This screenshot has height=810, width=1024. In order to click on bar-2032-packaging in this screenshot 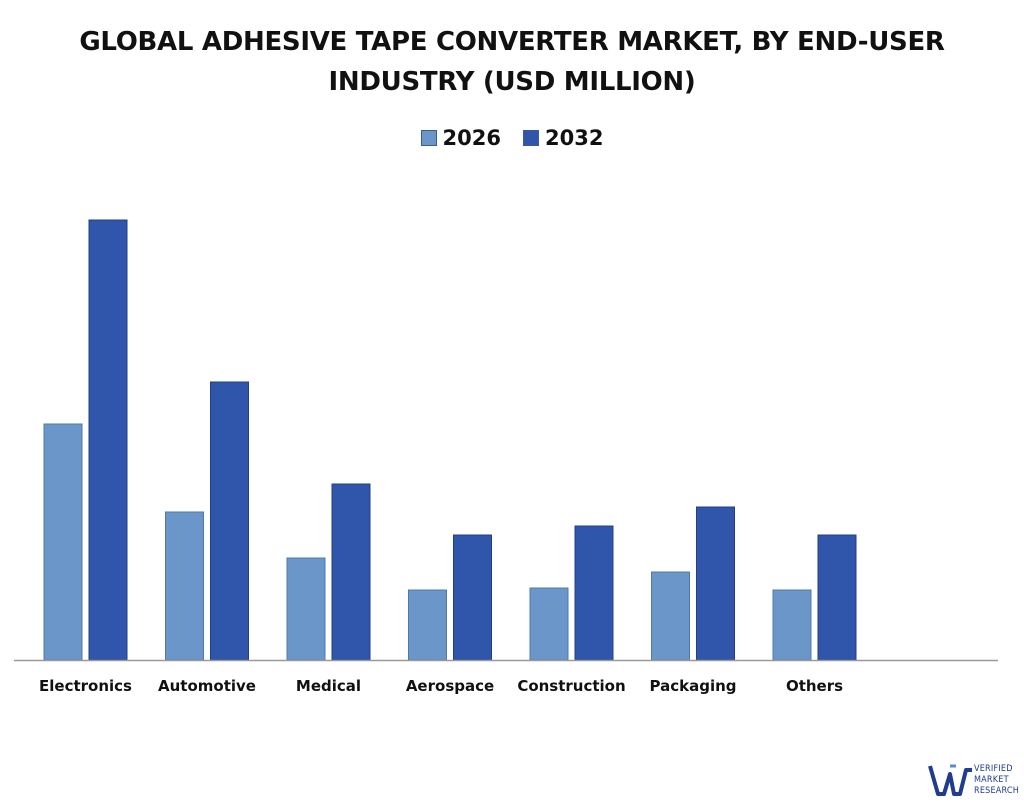, I will do `click(715, 583)`.